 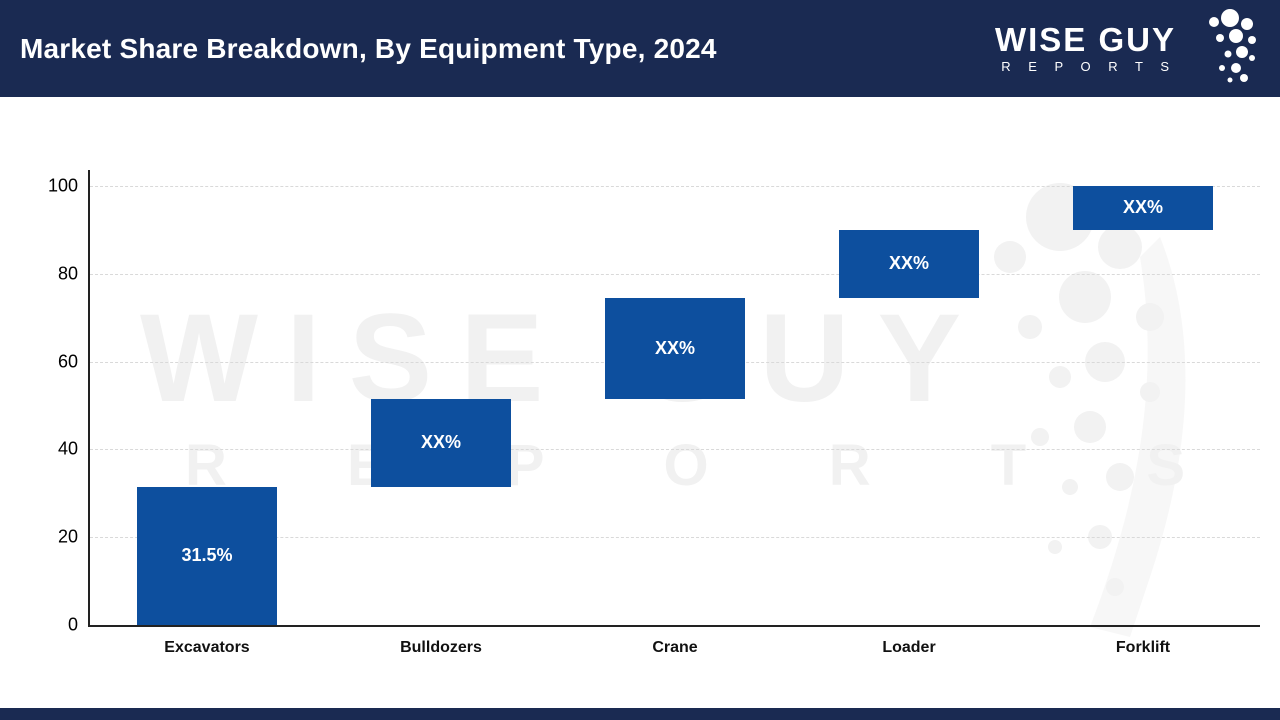 I want to click on y-axis-tick-60: 60, so click(x=67, y=361).